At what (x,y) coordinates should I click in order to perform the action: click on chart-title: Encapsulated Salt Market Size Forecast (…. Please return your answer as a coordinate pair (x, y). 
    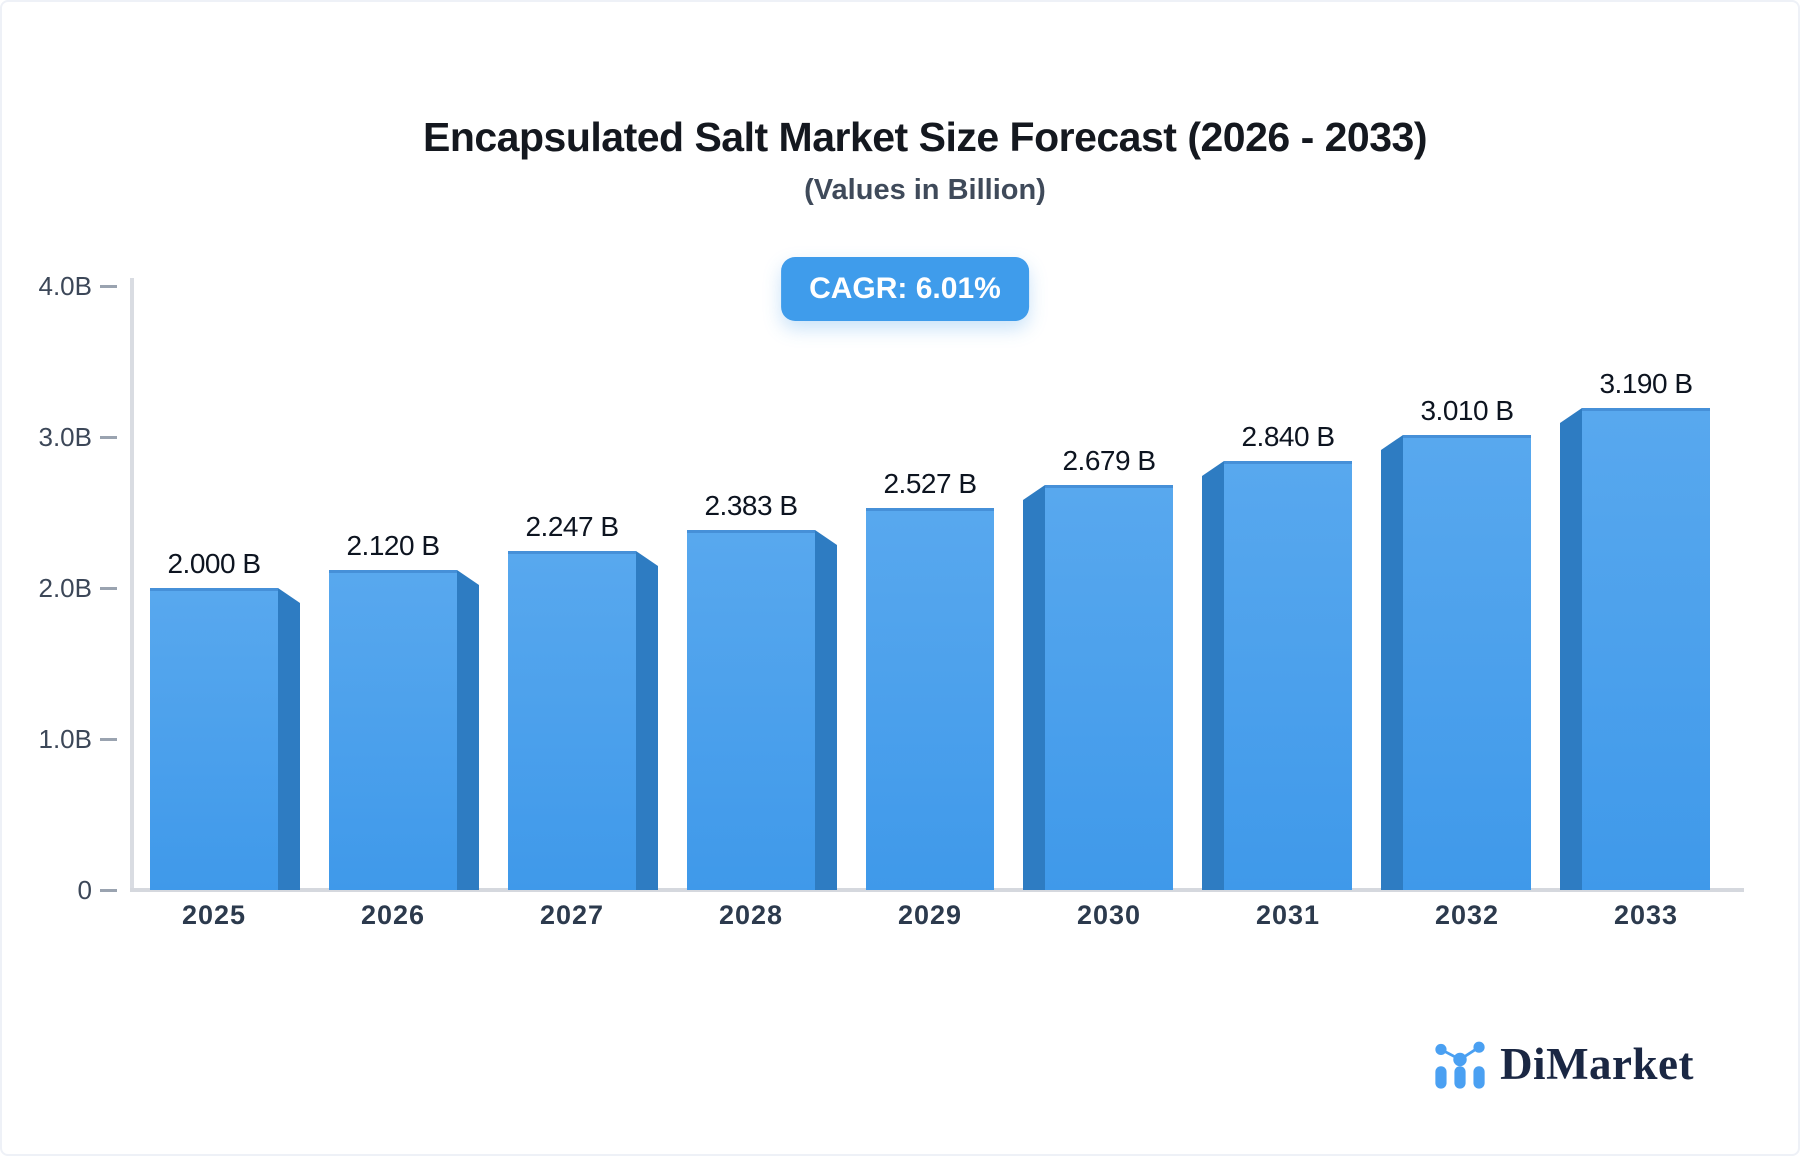
    Looking at the image, I should click on (925, 137).